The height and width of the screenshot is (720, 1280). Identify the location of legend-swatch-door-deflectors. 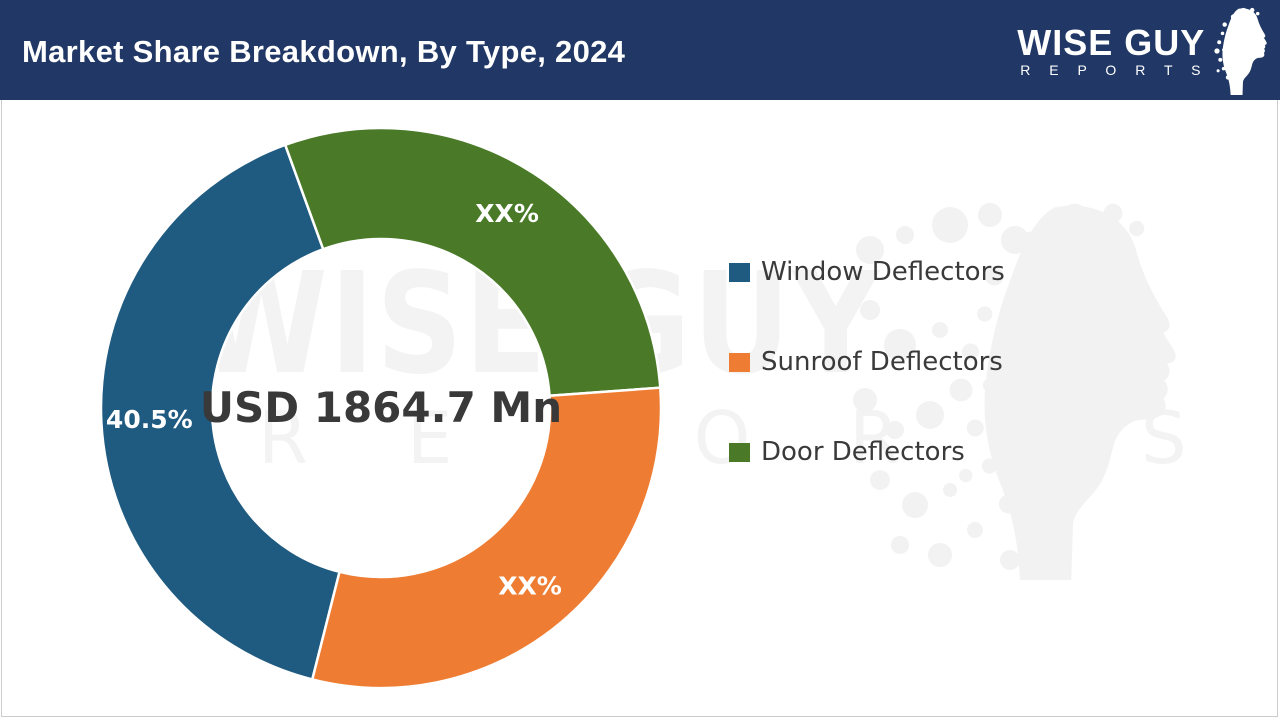
(739, 452).